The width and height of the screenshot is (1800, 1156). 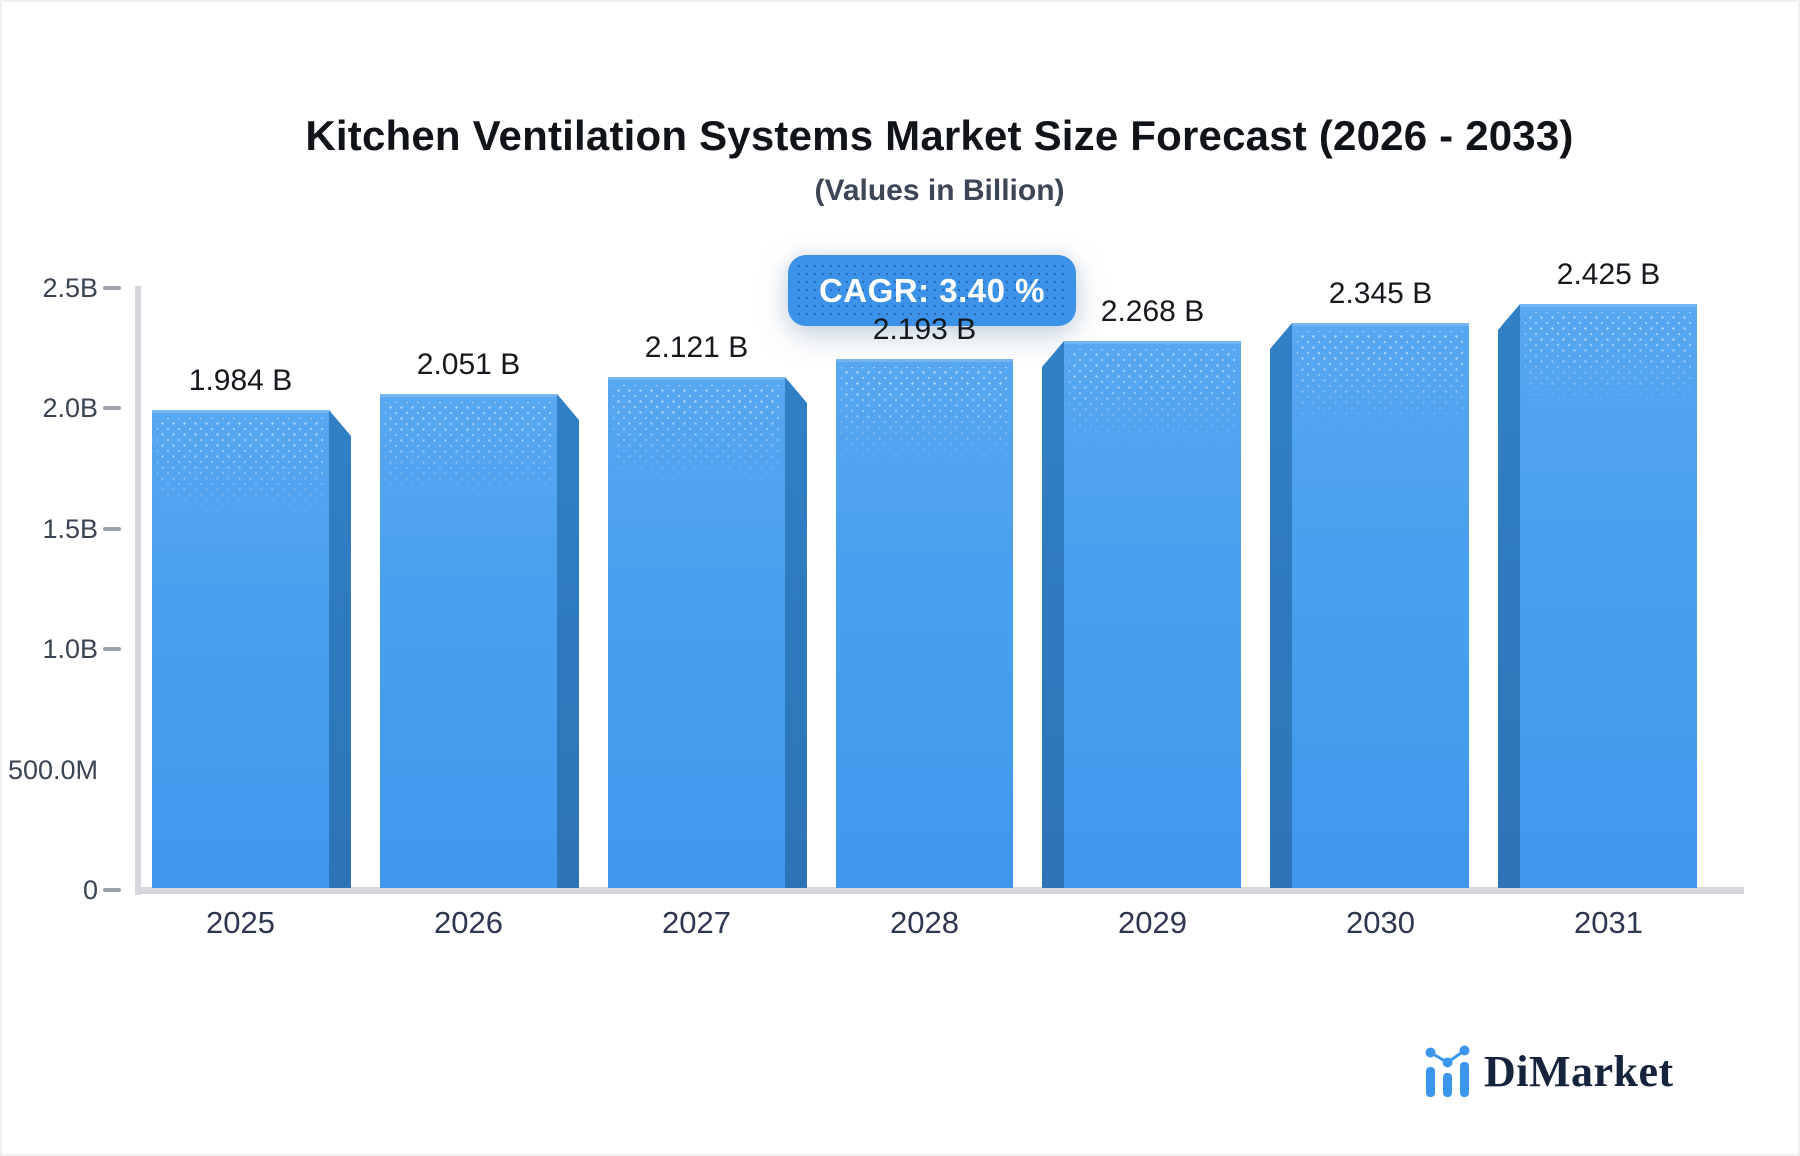 I want to click on y-tick-label: 1.0B, so click(x=70, y=649).